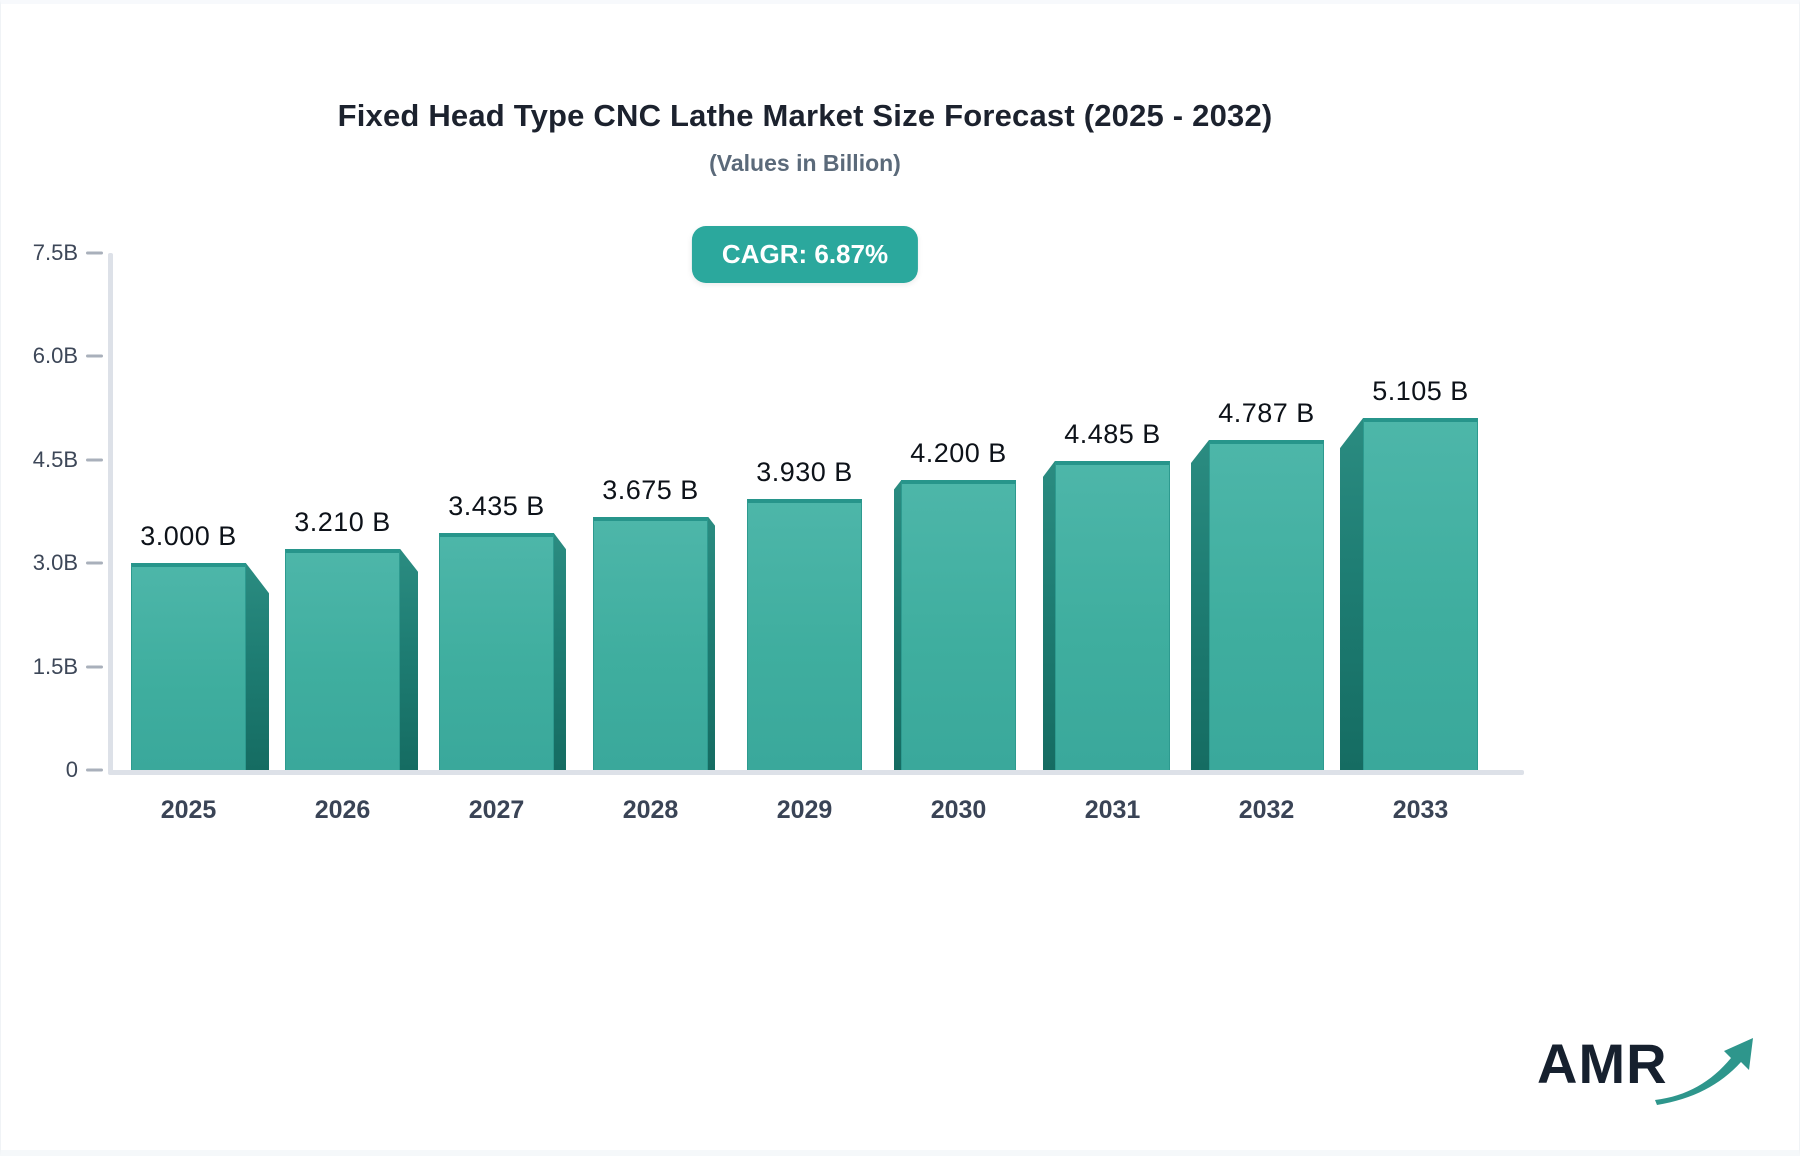 This screenshot has width=1800, height=1156. I want to click on bar-2027, so click(496, 651).